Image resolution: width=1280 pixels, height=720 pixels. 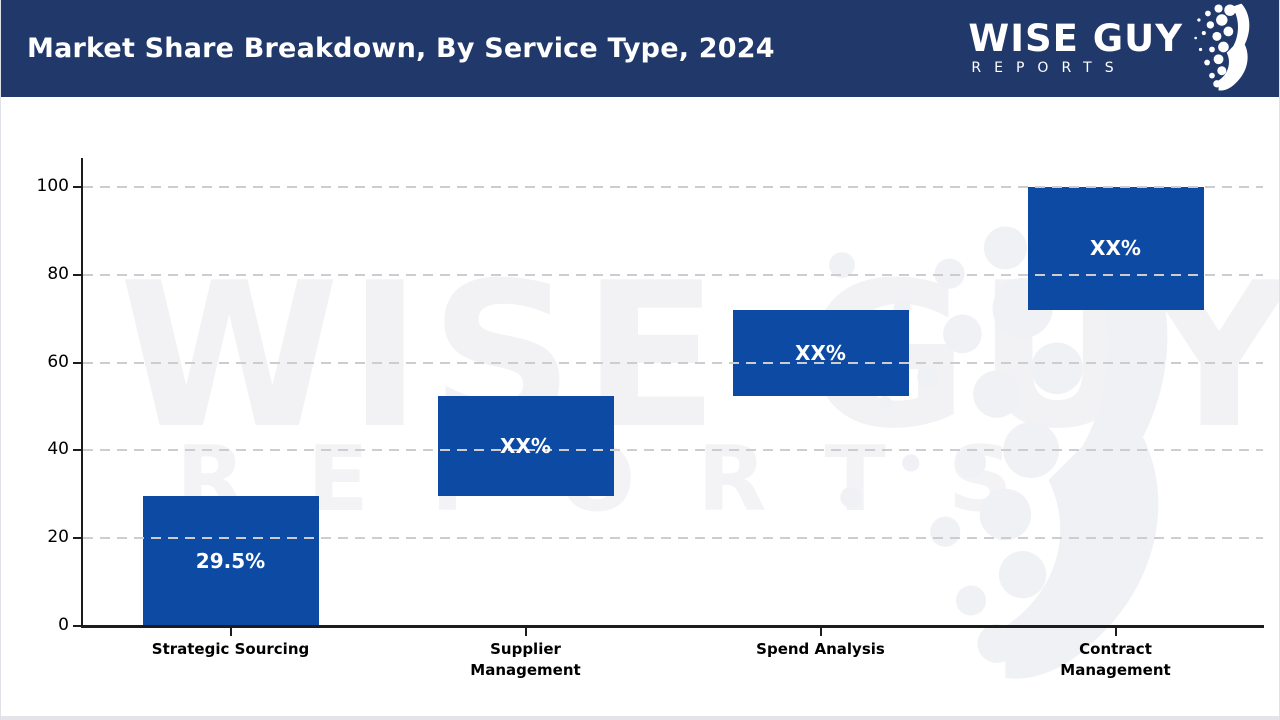 I want to click on logo-text: WISE GUY REPORTS, so click(x=1075, y=48).